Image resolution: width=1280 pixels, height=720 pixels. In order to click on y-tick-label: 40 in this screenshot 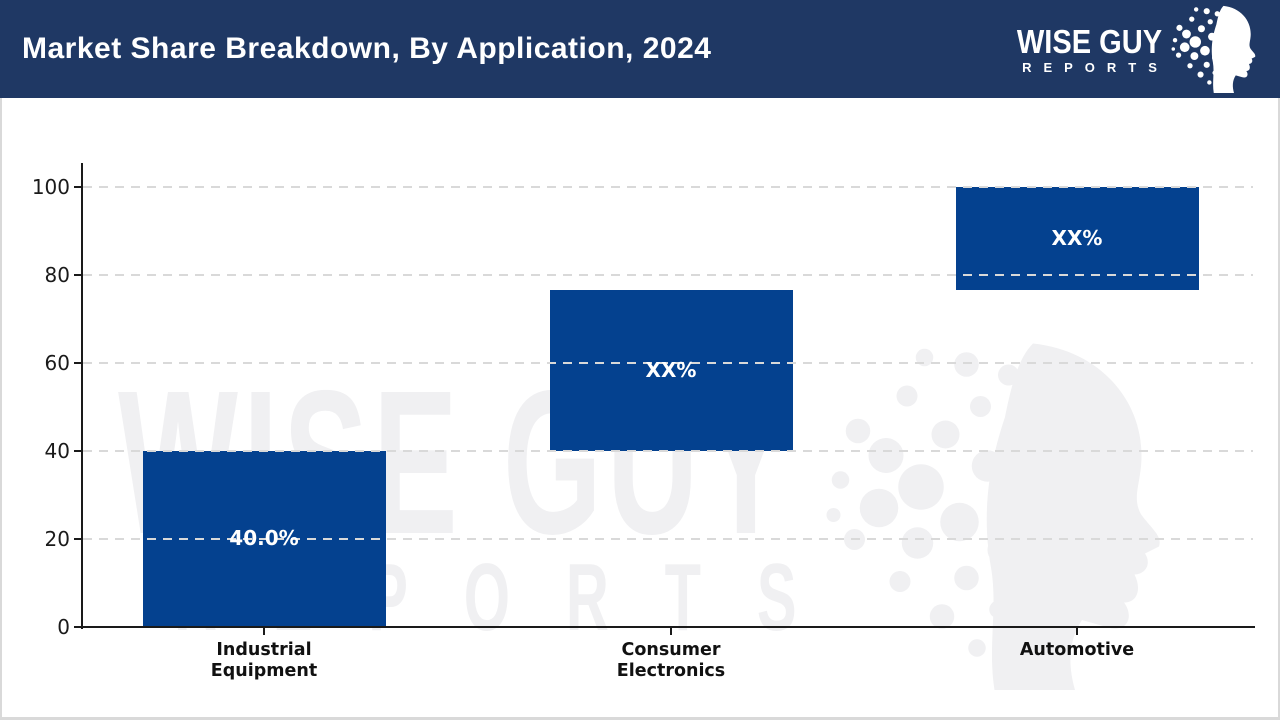, I will do `click(57, 451)`.